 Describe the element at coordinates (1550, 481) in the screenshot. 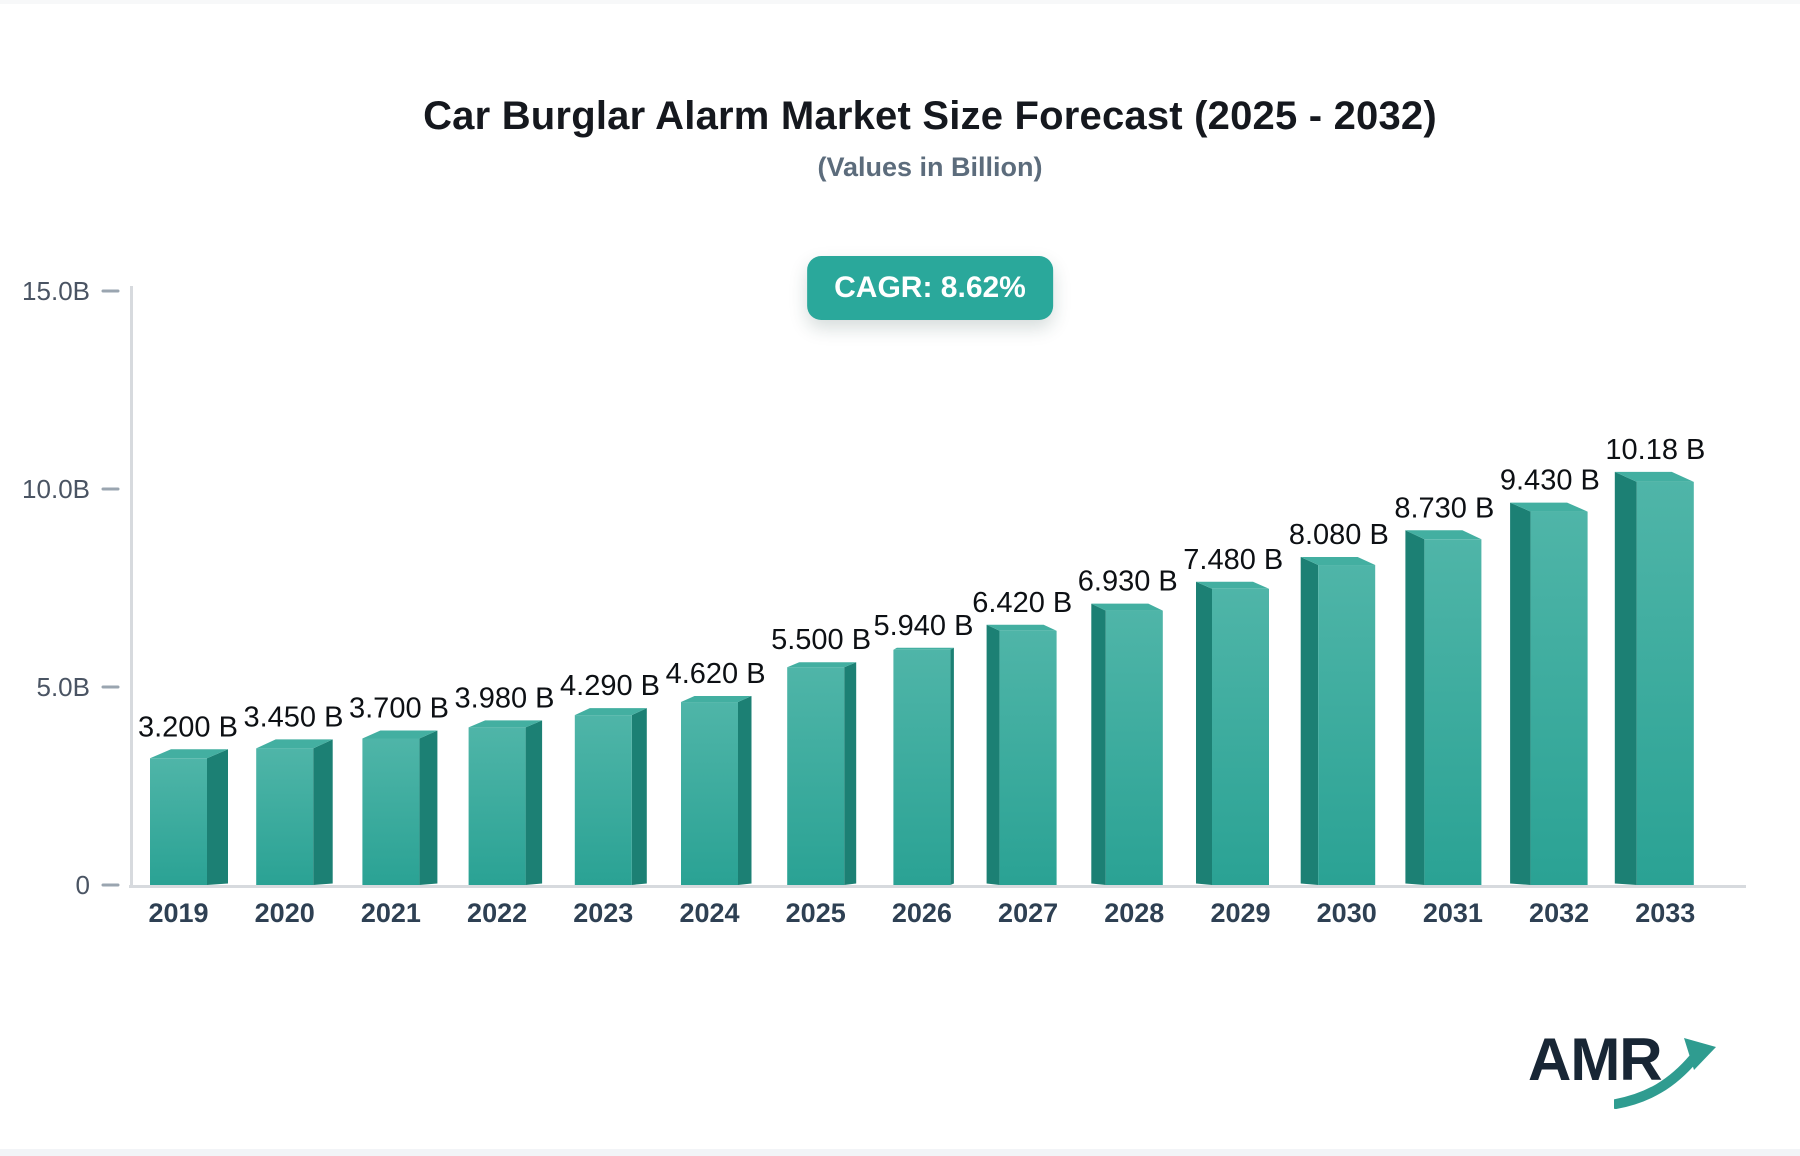

I see `bar-value-label: 9.430 B` at that location.